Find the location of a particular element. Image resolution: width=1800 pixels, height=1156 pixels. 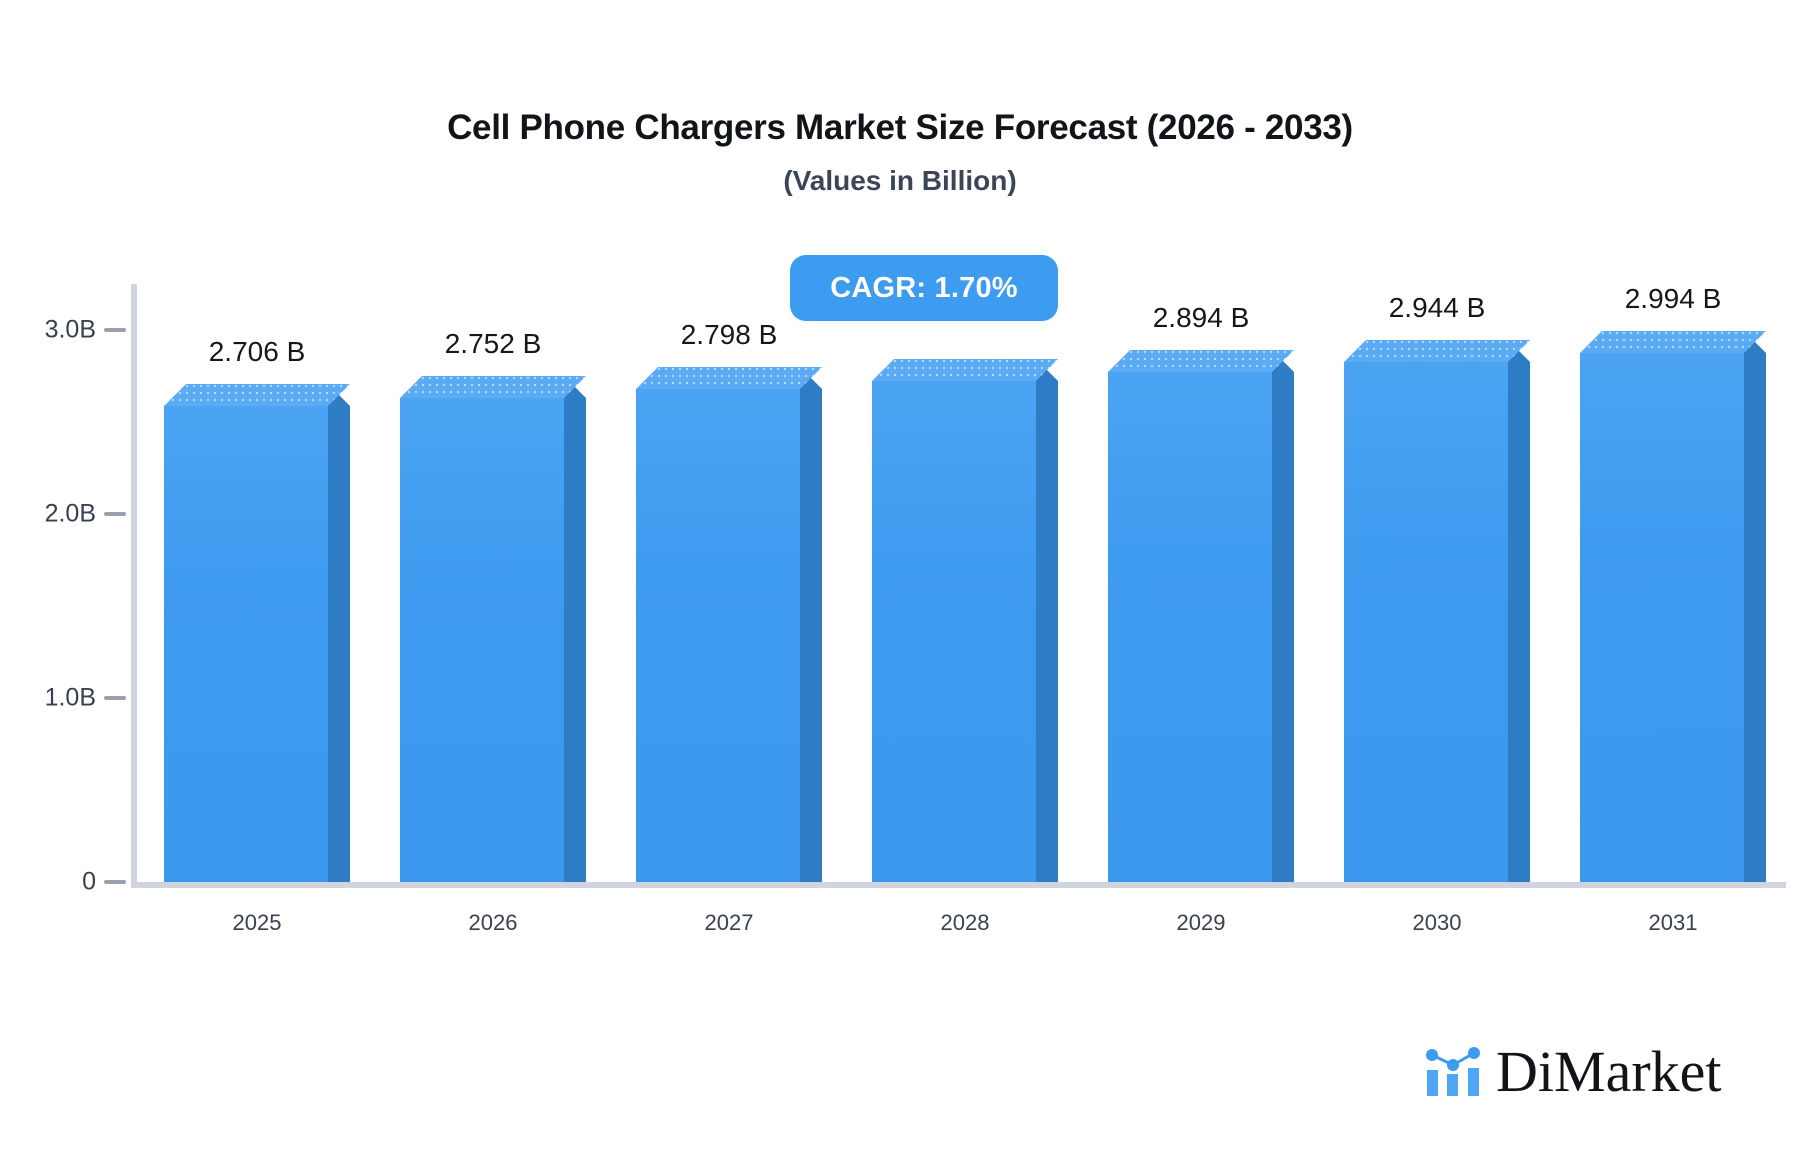

bar-2031 is located at coordinates (1673, 606).